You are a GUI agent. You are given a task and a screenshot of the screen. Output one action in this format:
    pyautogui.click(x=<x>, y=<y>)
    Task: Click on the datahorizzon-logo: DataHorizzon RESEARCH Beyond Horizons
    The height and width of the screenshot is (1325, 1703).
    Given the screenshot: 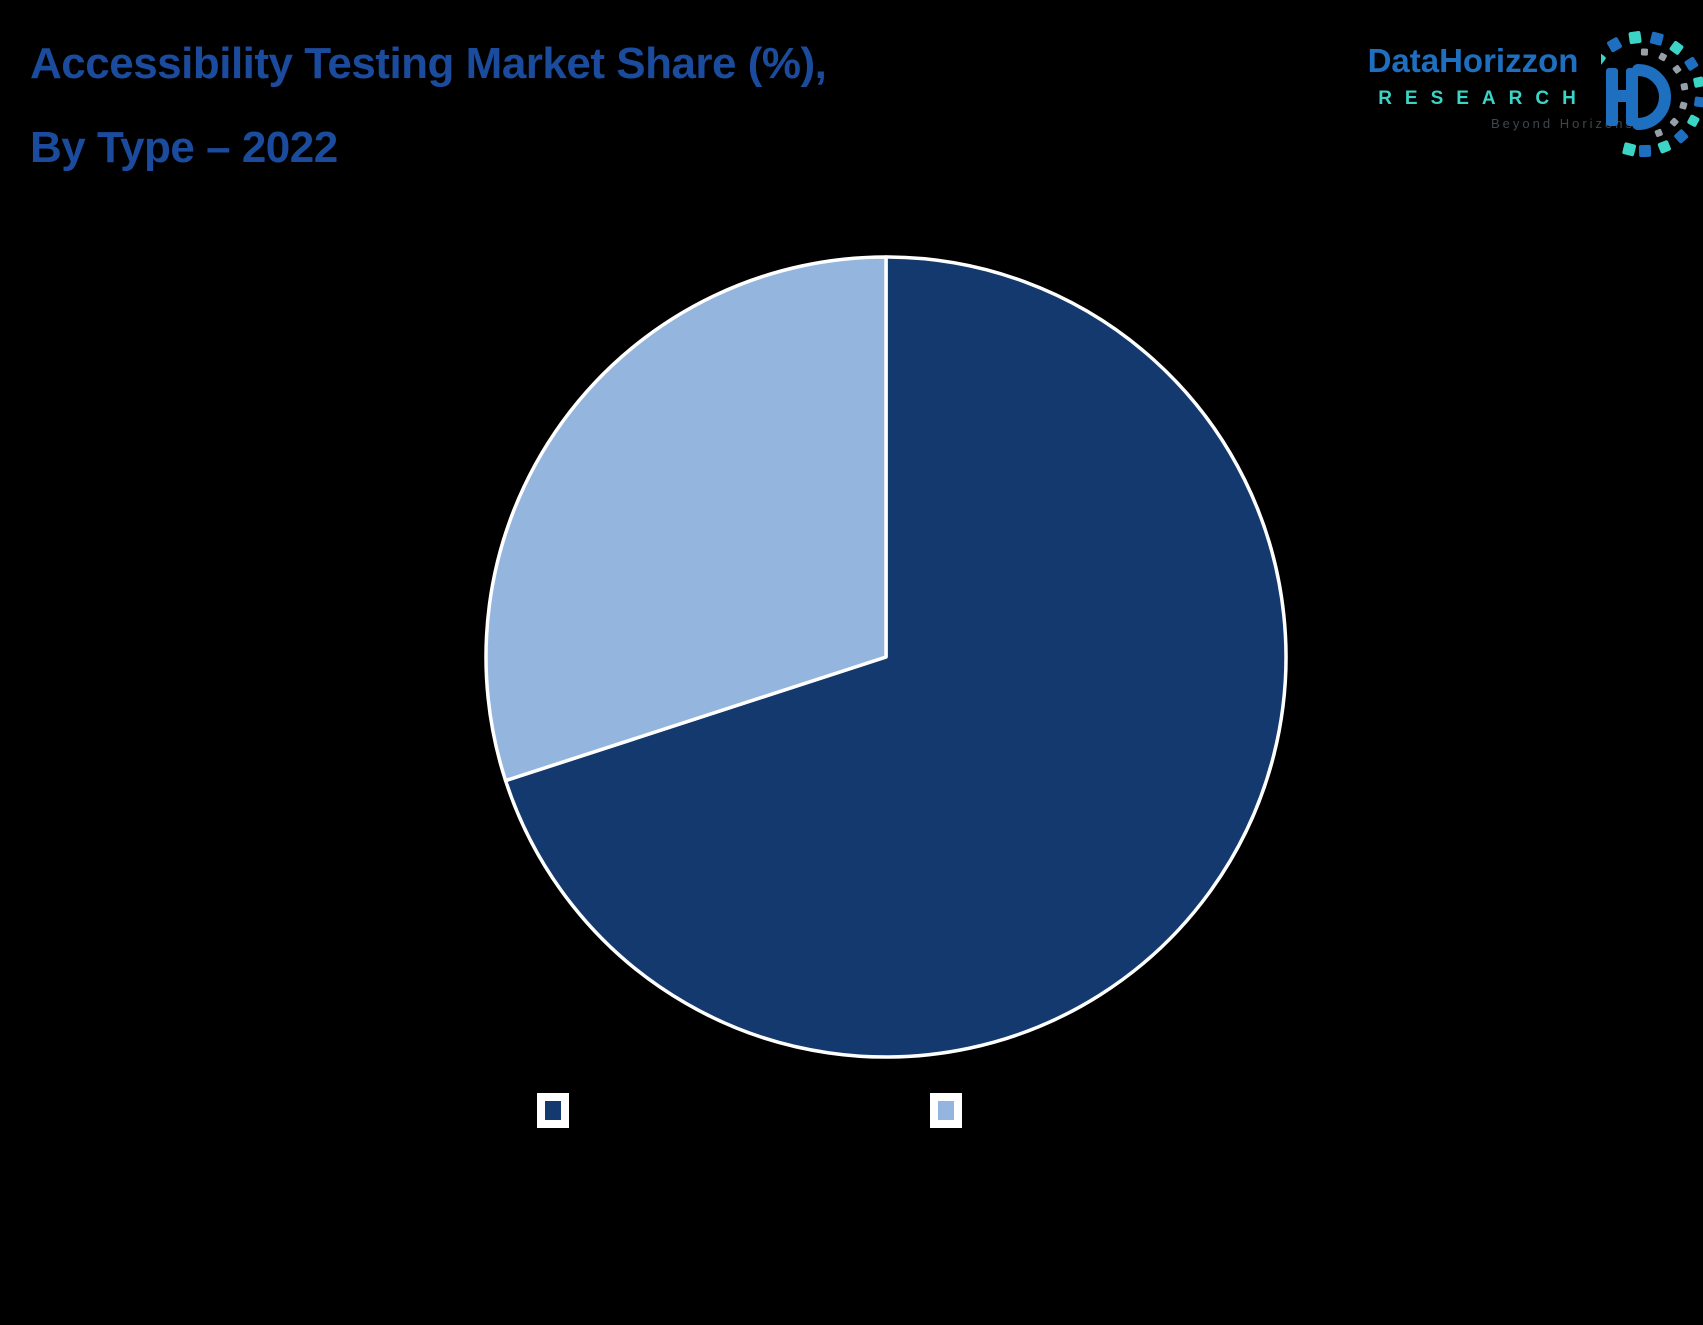 What is the action you would take?
    pyautogui.click(x=1519, y=88)
    